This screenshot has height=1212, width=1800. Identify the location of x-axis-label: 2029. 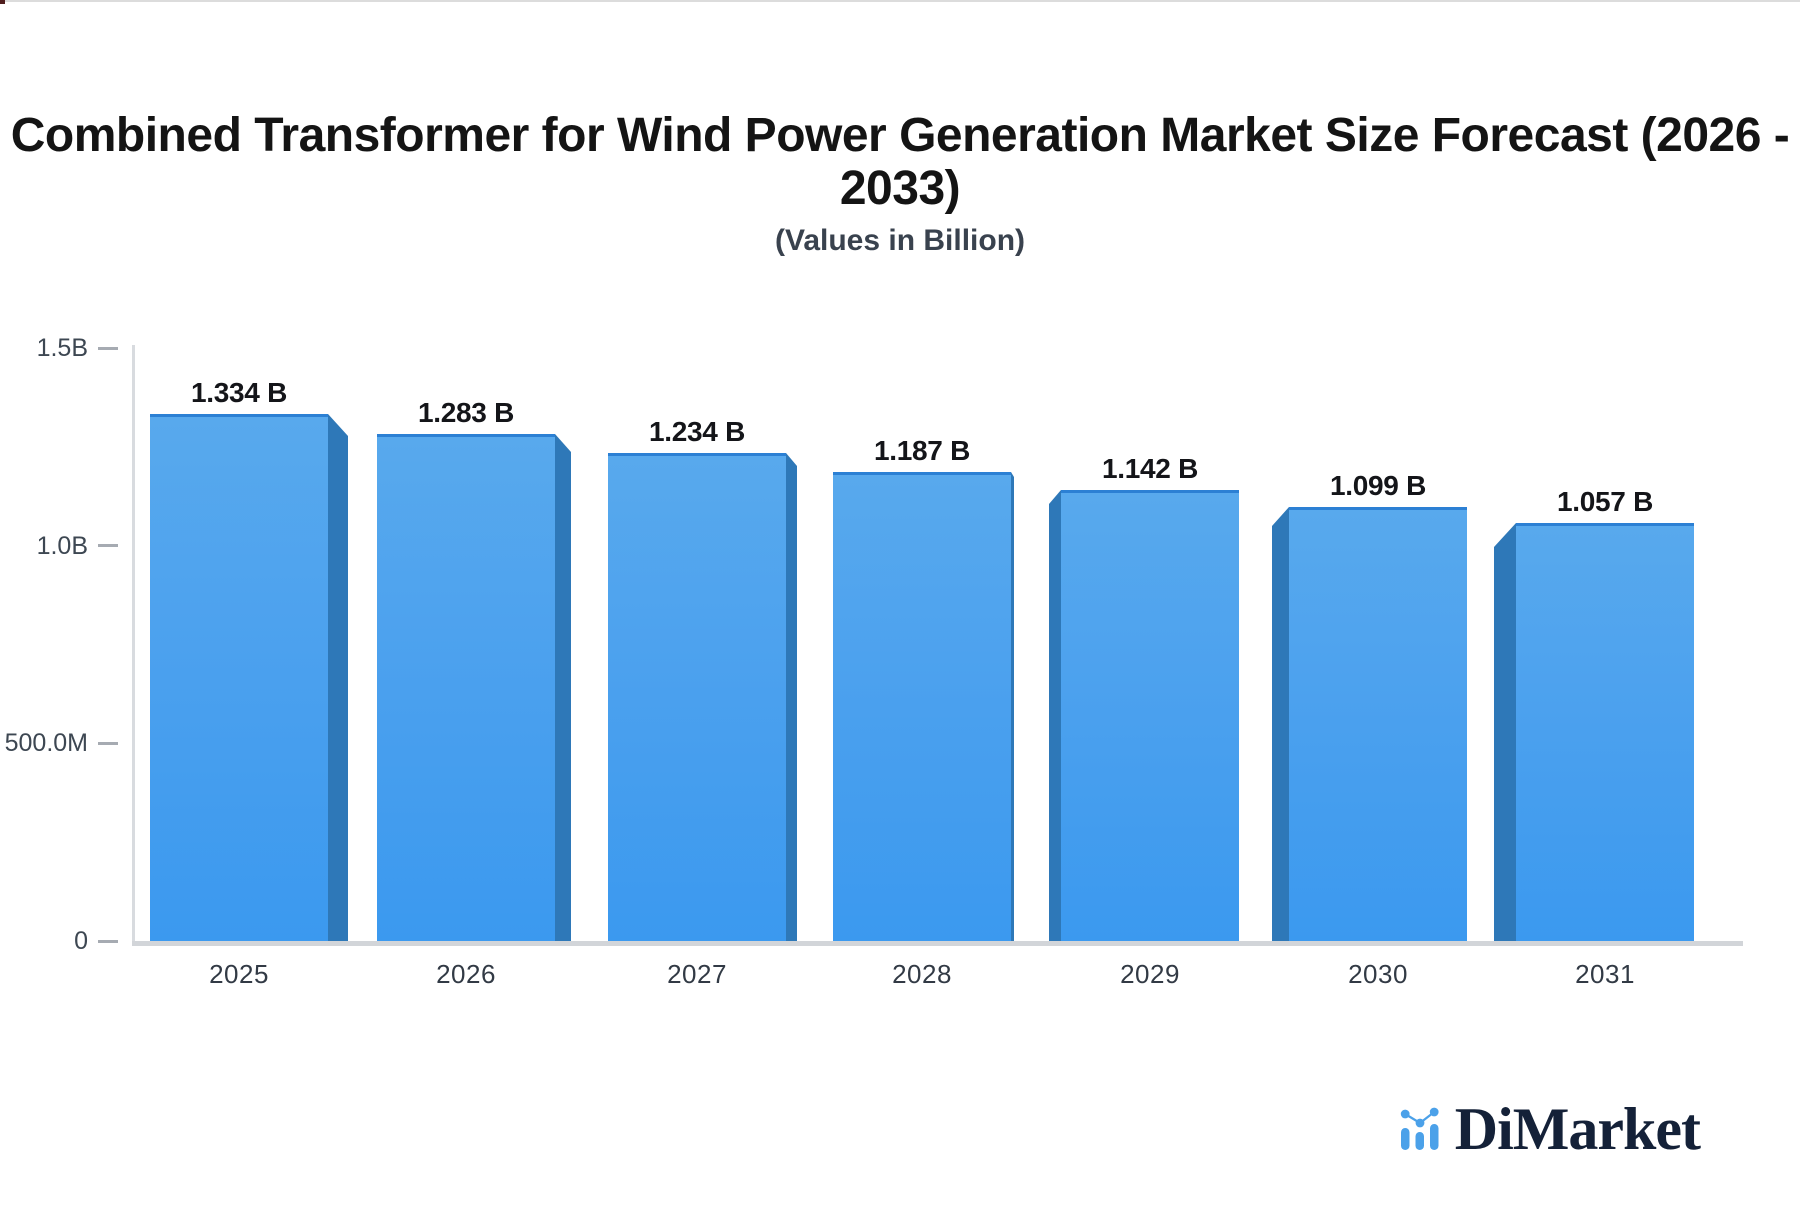
(1150, 974).